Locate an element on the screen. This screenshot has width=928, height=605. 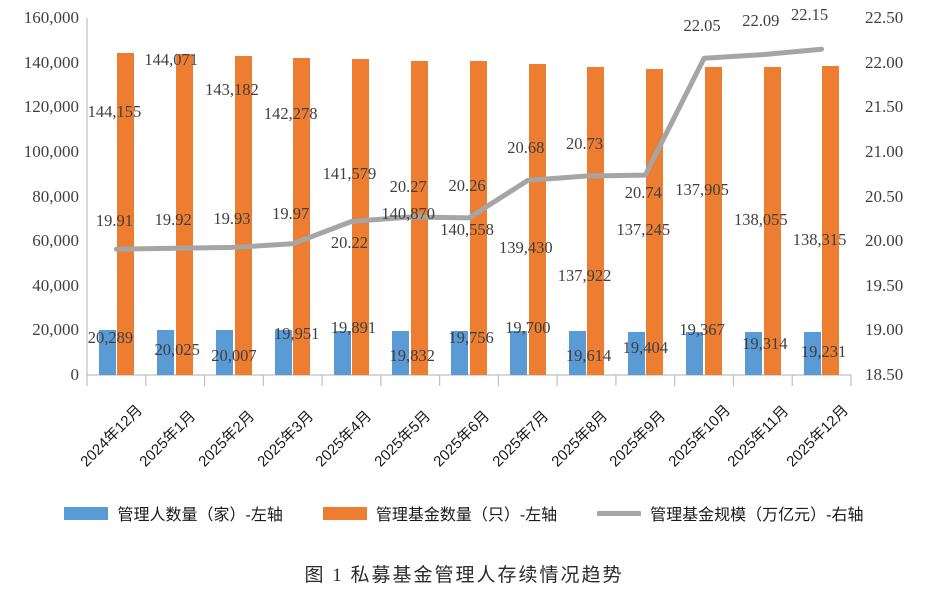
data-label-funds: 138,055 is located at coordinates (761, 219).